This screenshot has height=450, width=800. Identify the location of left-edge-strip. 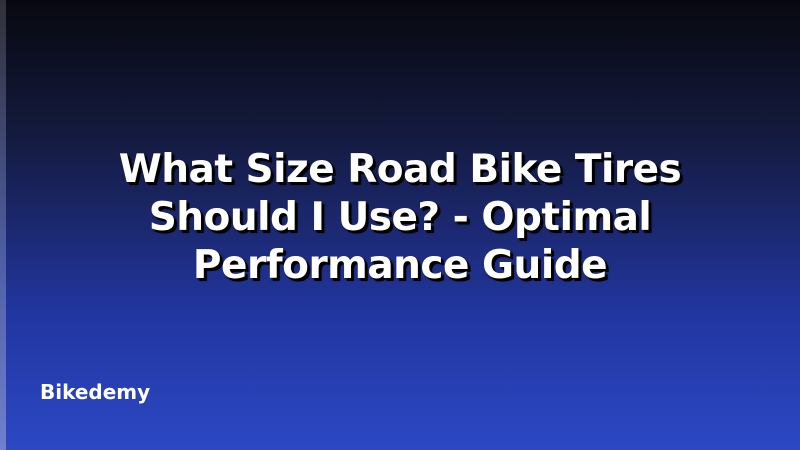
(3, 225).